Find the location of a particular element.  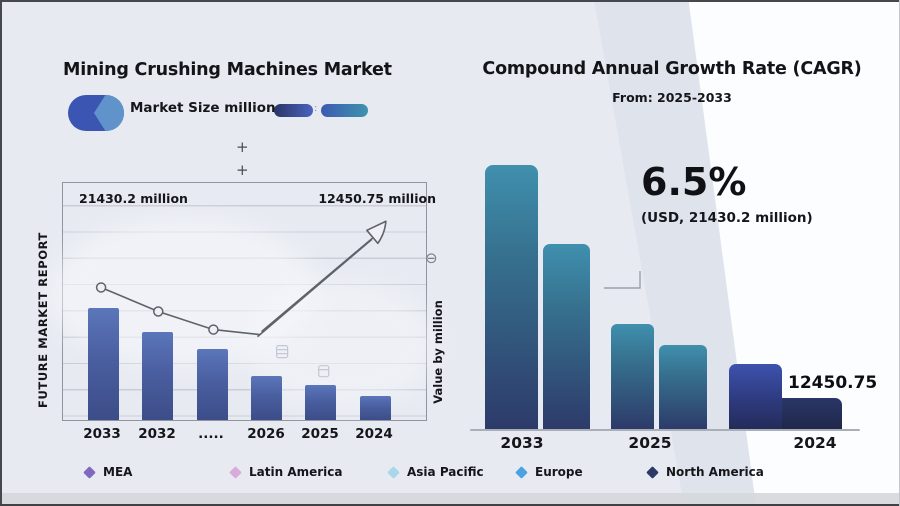

bar-2024 is located at coordinates (375, 408).